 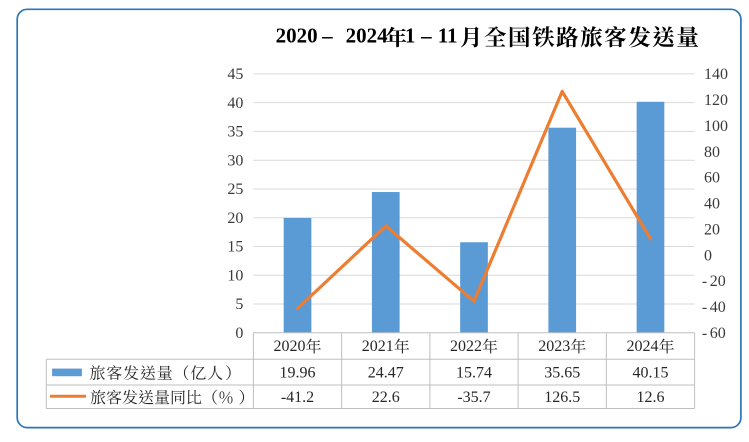 What do you see at coordinates (235, 74) in the screenshot?
I see `svg-text: 45` at bounding box center [235, 74].